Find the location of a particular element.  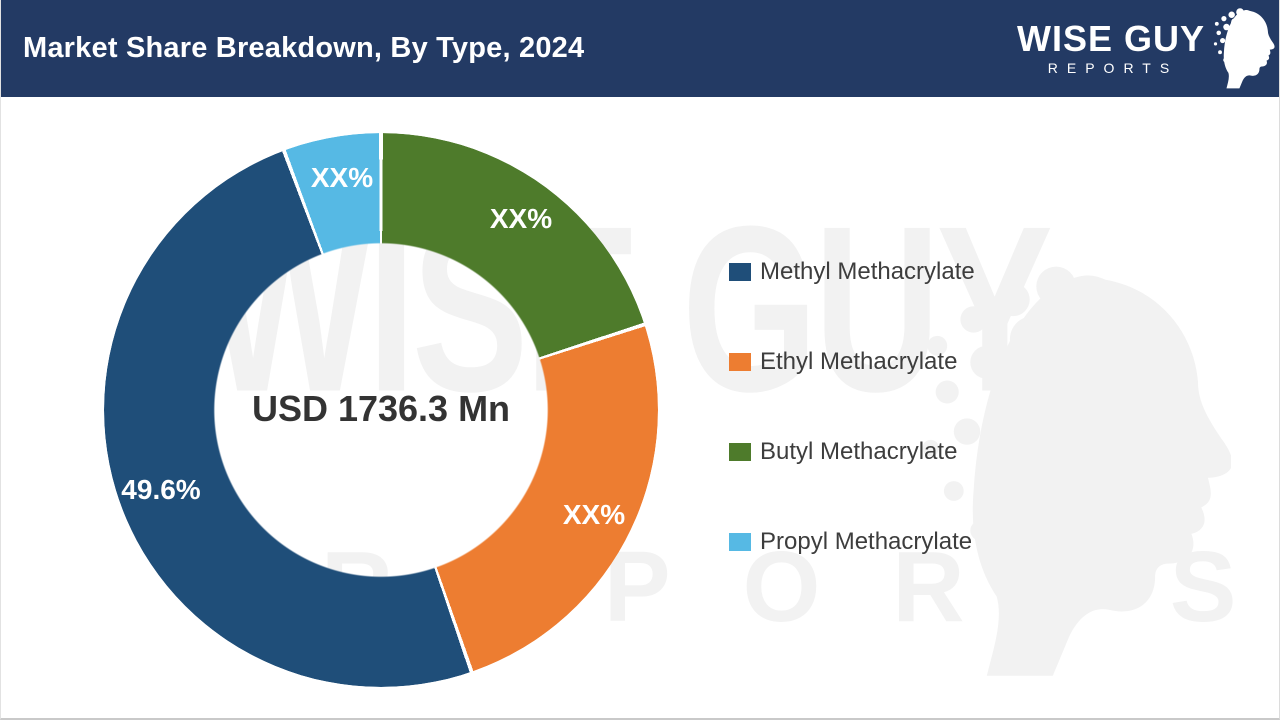

legend-item-ethyl: Ethyl Methacrylate is located at coordinates (852, 362).